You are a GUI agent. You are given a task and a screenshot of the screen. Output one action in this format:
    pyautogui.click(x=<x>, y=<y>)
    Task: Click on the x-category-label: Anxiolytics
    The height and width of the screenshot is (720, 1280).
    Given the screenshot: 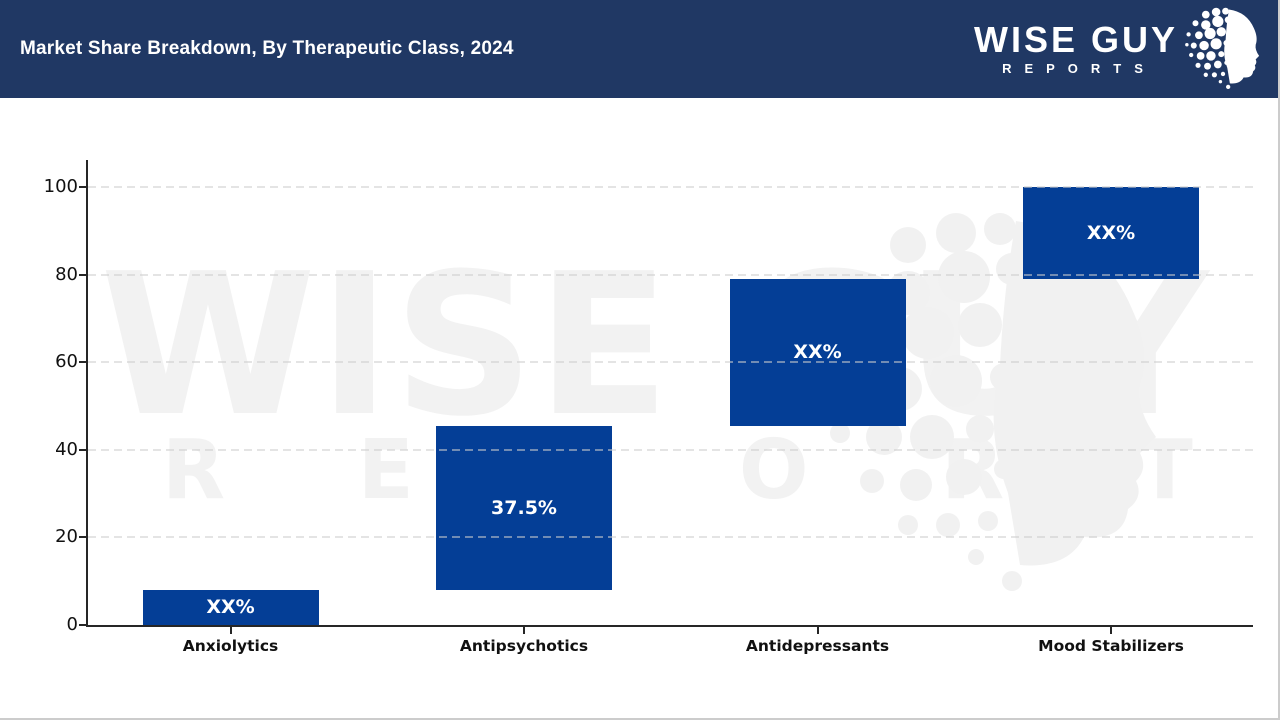 What is the action you would take?
    pyautogui.click(x=230, y=646)
    